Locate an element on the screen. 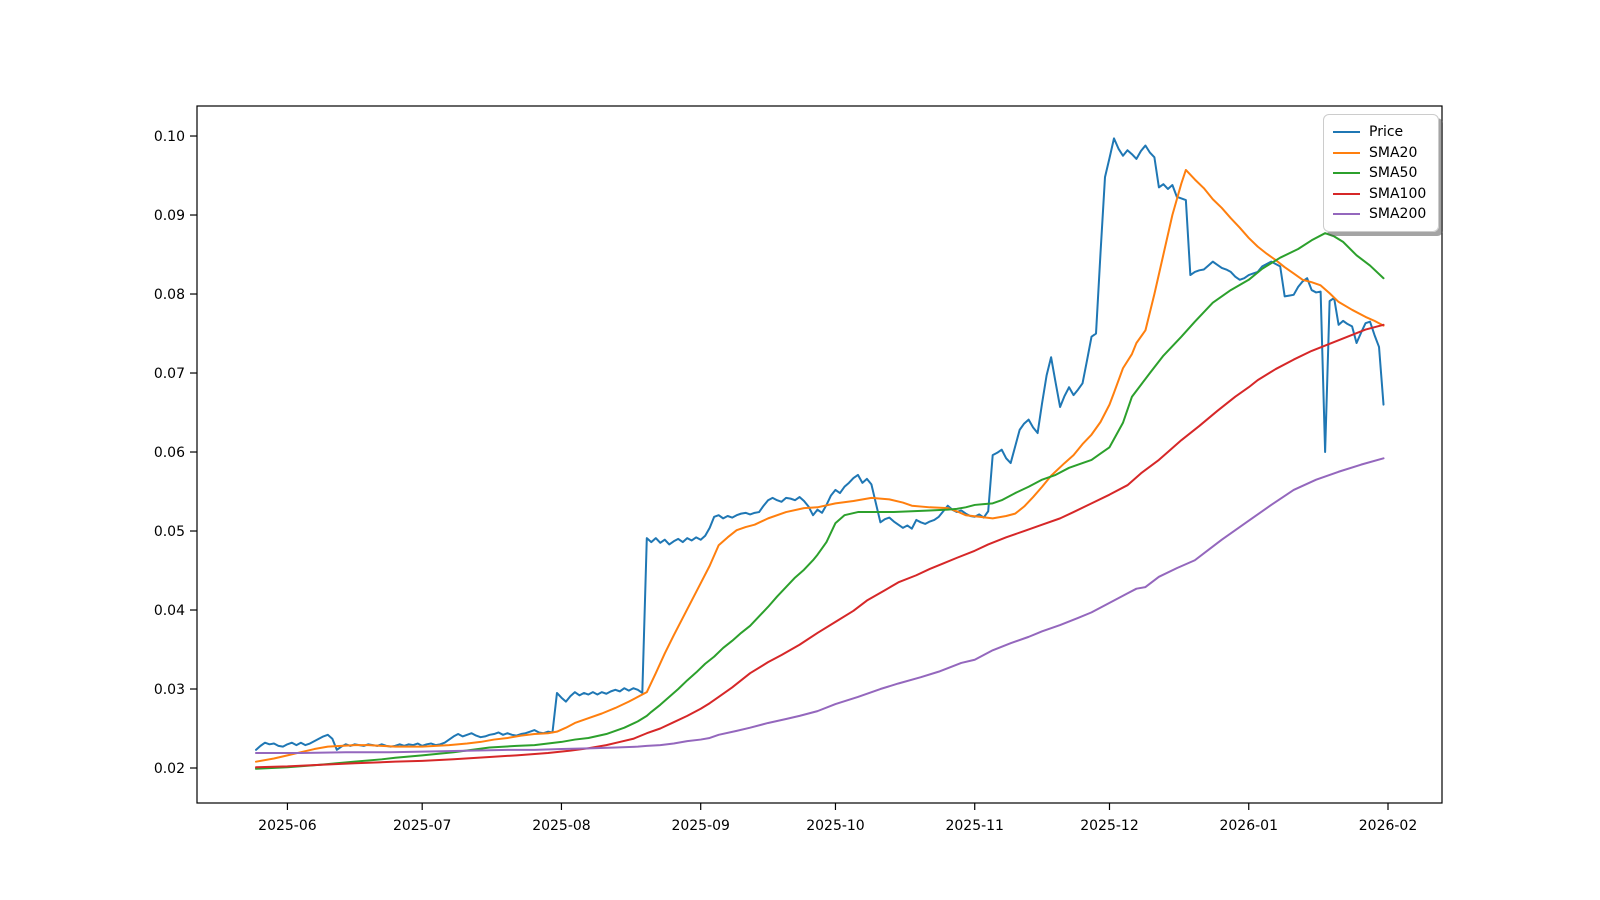  legend-label-sma50: SMA50 is located at coordinates (1393, 173).